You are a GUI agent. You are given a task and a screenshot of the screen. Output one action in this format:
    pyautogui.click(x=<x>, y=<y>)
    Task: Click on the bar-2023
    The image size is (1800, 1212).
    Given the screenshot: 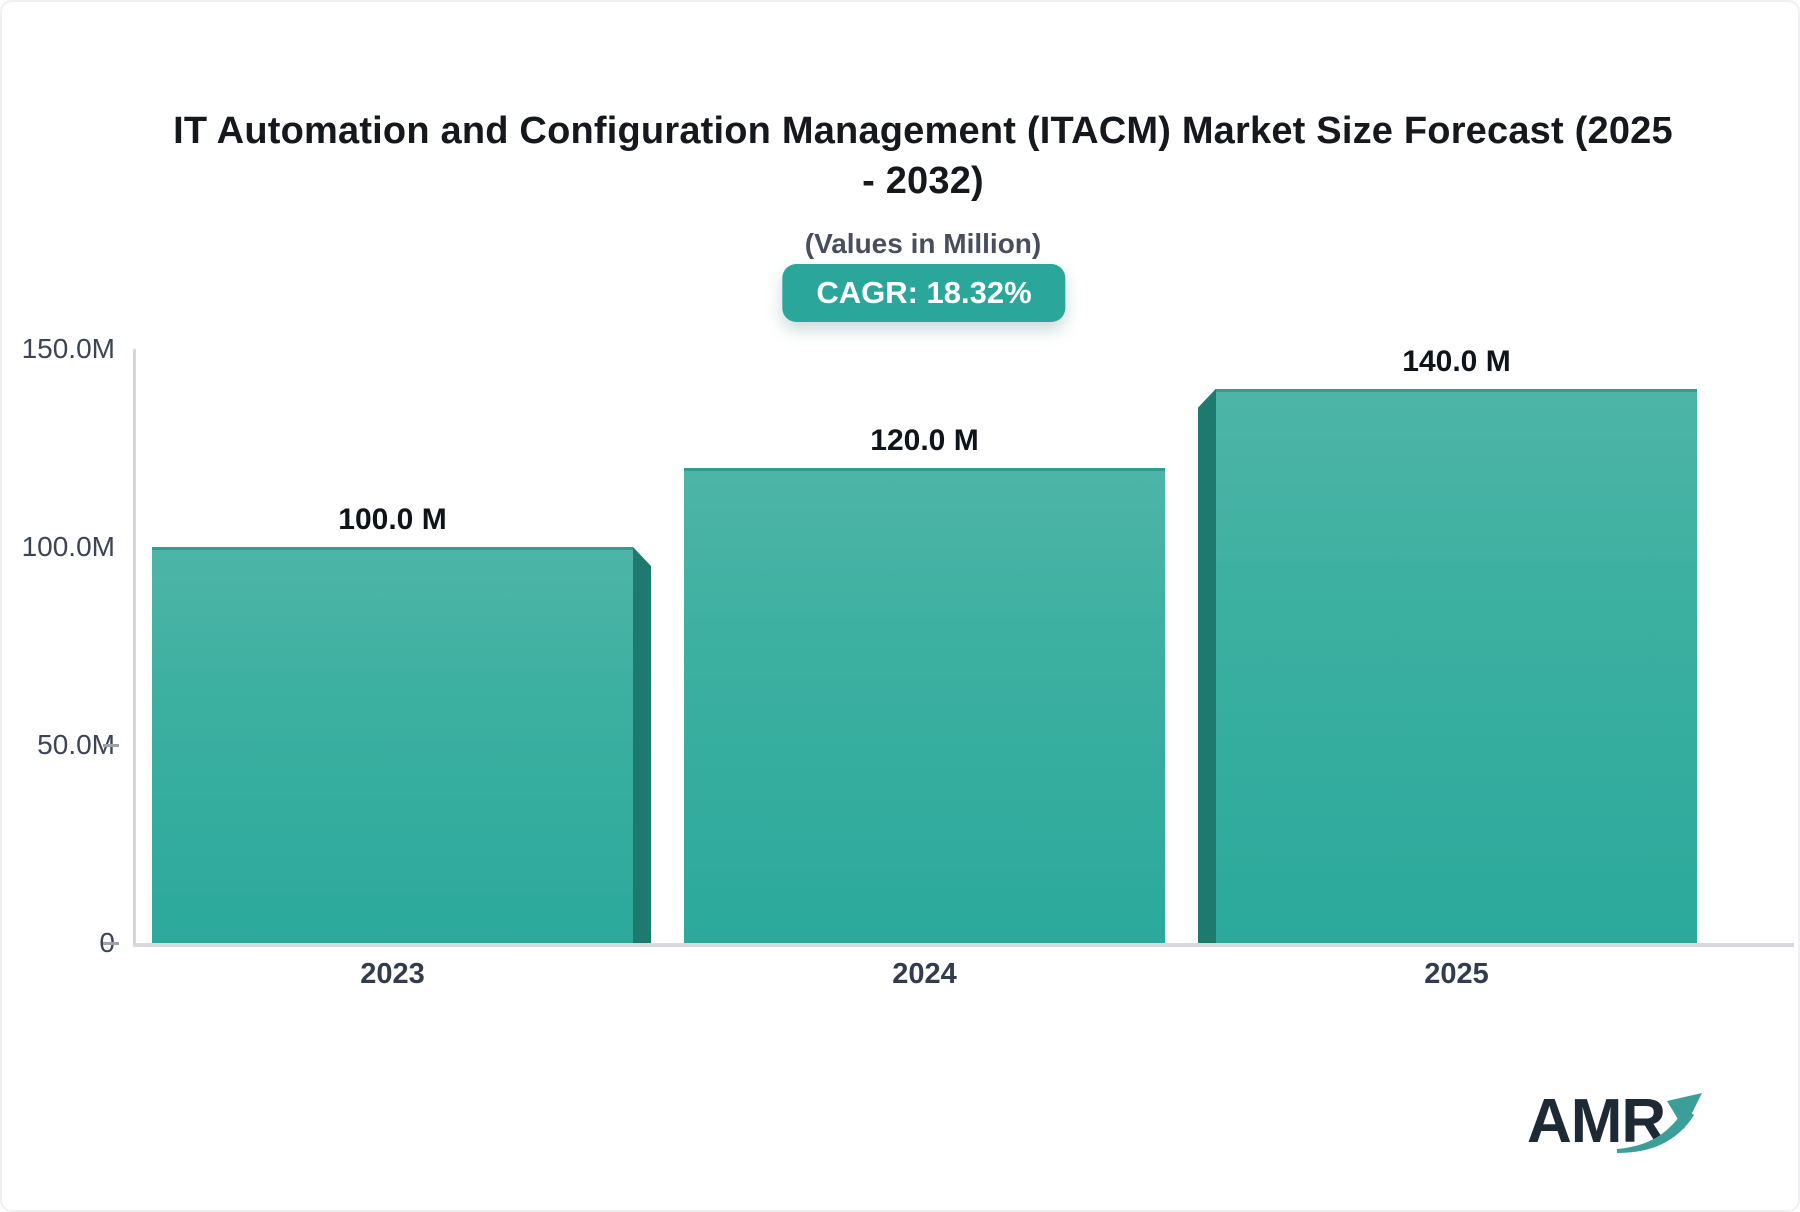 What is the action you would take?
    pyautogui.click(x=392, y=745)
    